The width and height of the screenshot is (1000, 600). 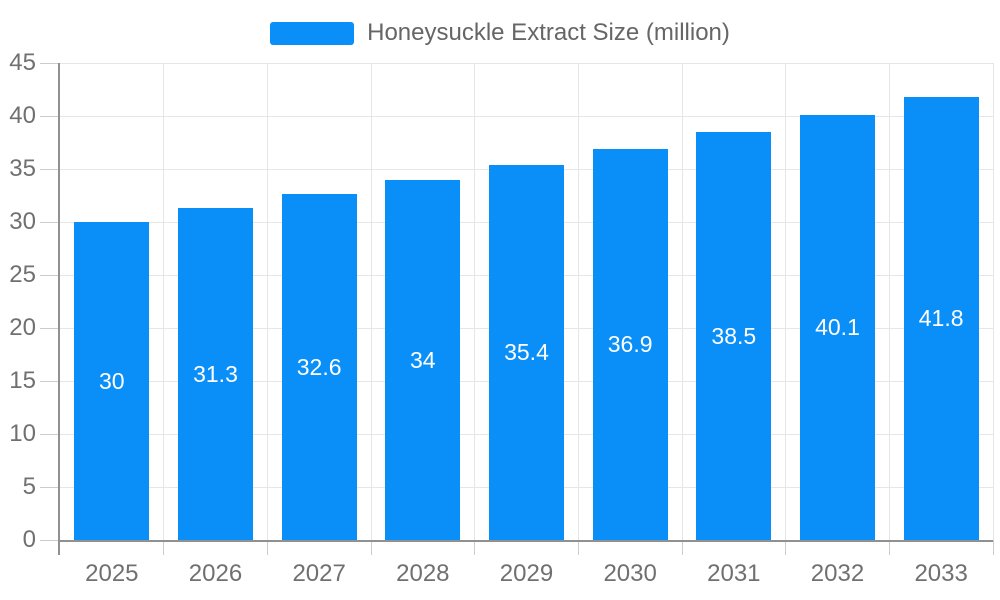 I want to click on x-axis-label: 2026, so click(x=215, y=573).